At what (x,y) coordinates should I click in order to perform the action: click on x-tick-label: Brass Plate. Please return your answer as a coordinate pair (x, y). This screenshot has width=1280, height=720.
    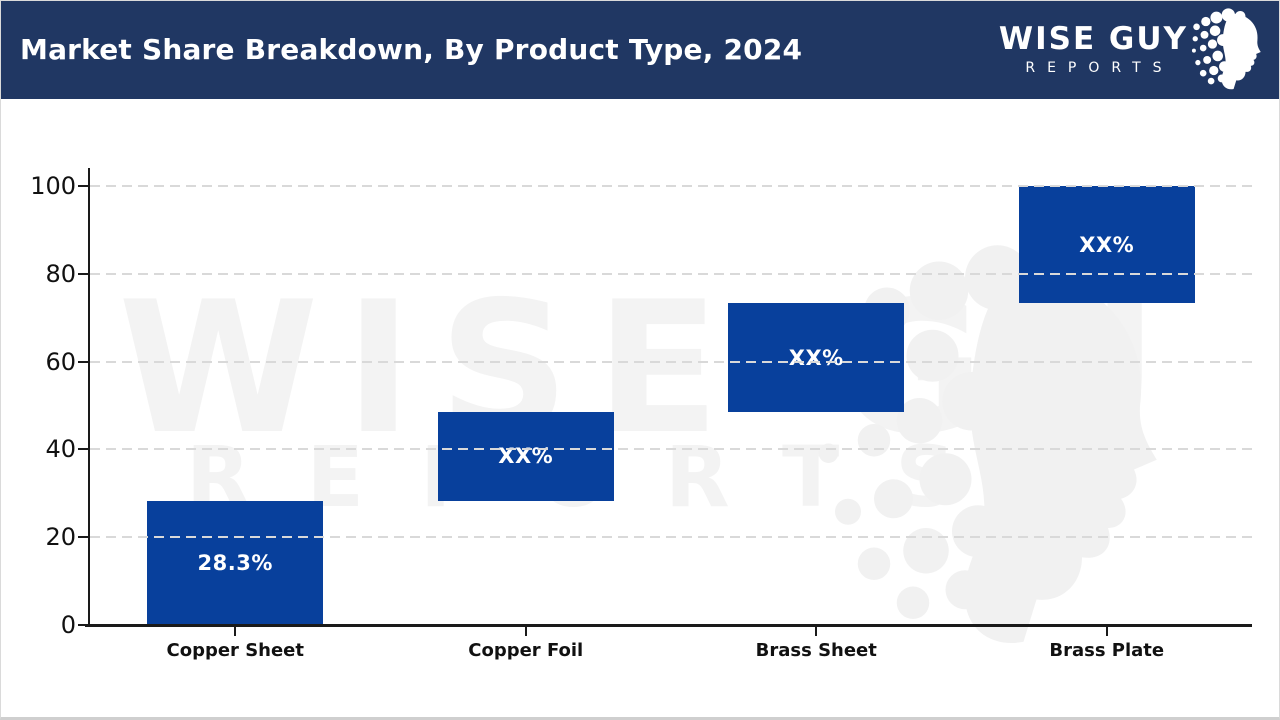
    Looking at the image, I should click on (1107, 650).